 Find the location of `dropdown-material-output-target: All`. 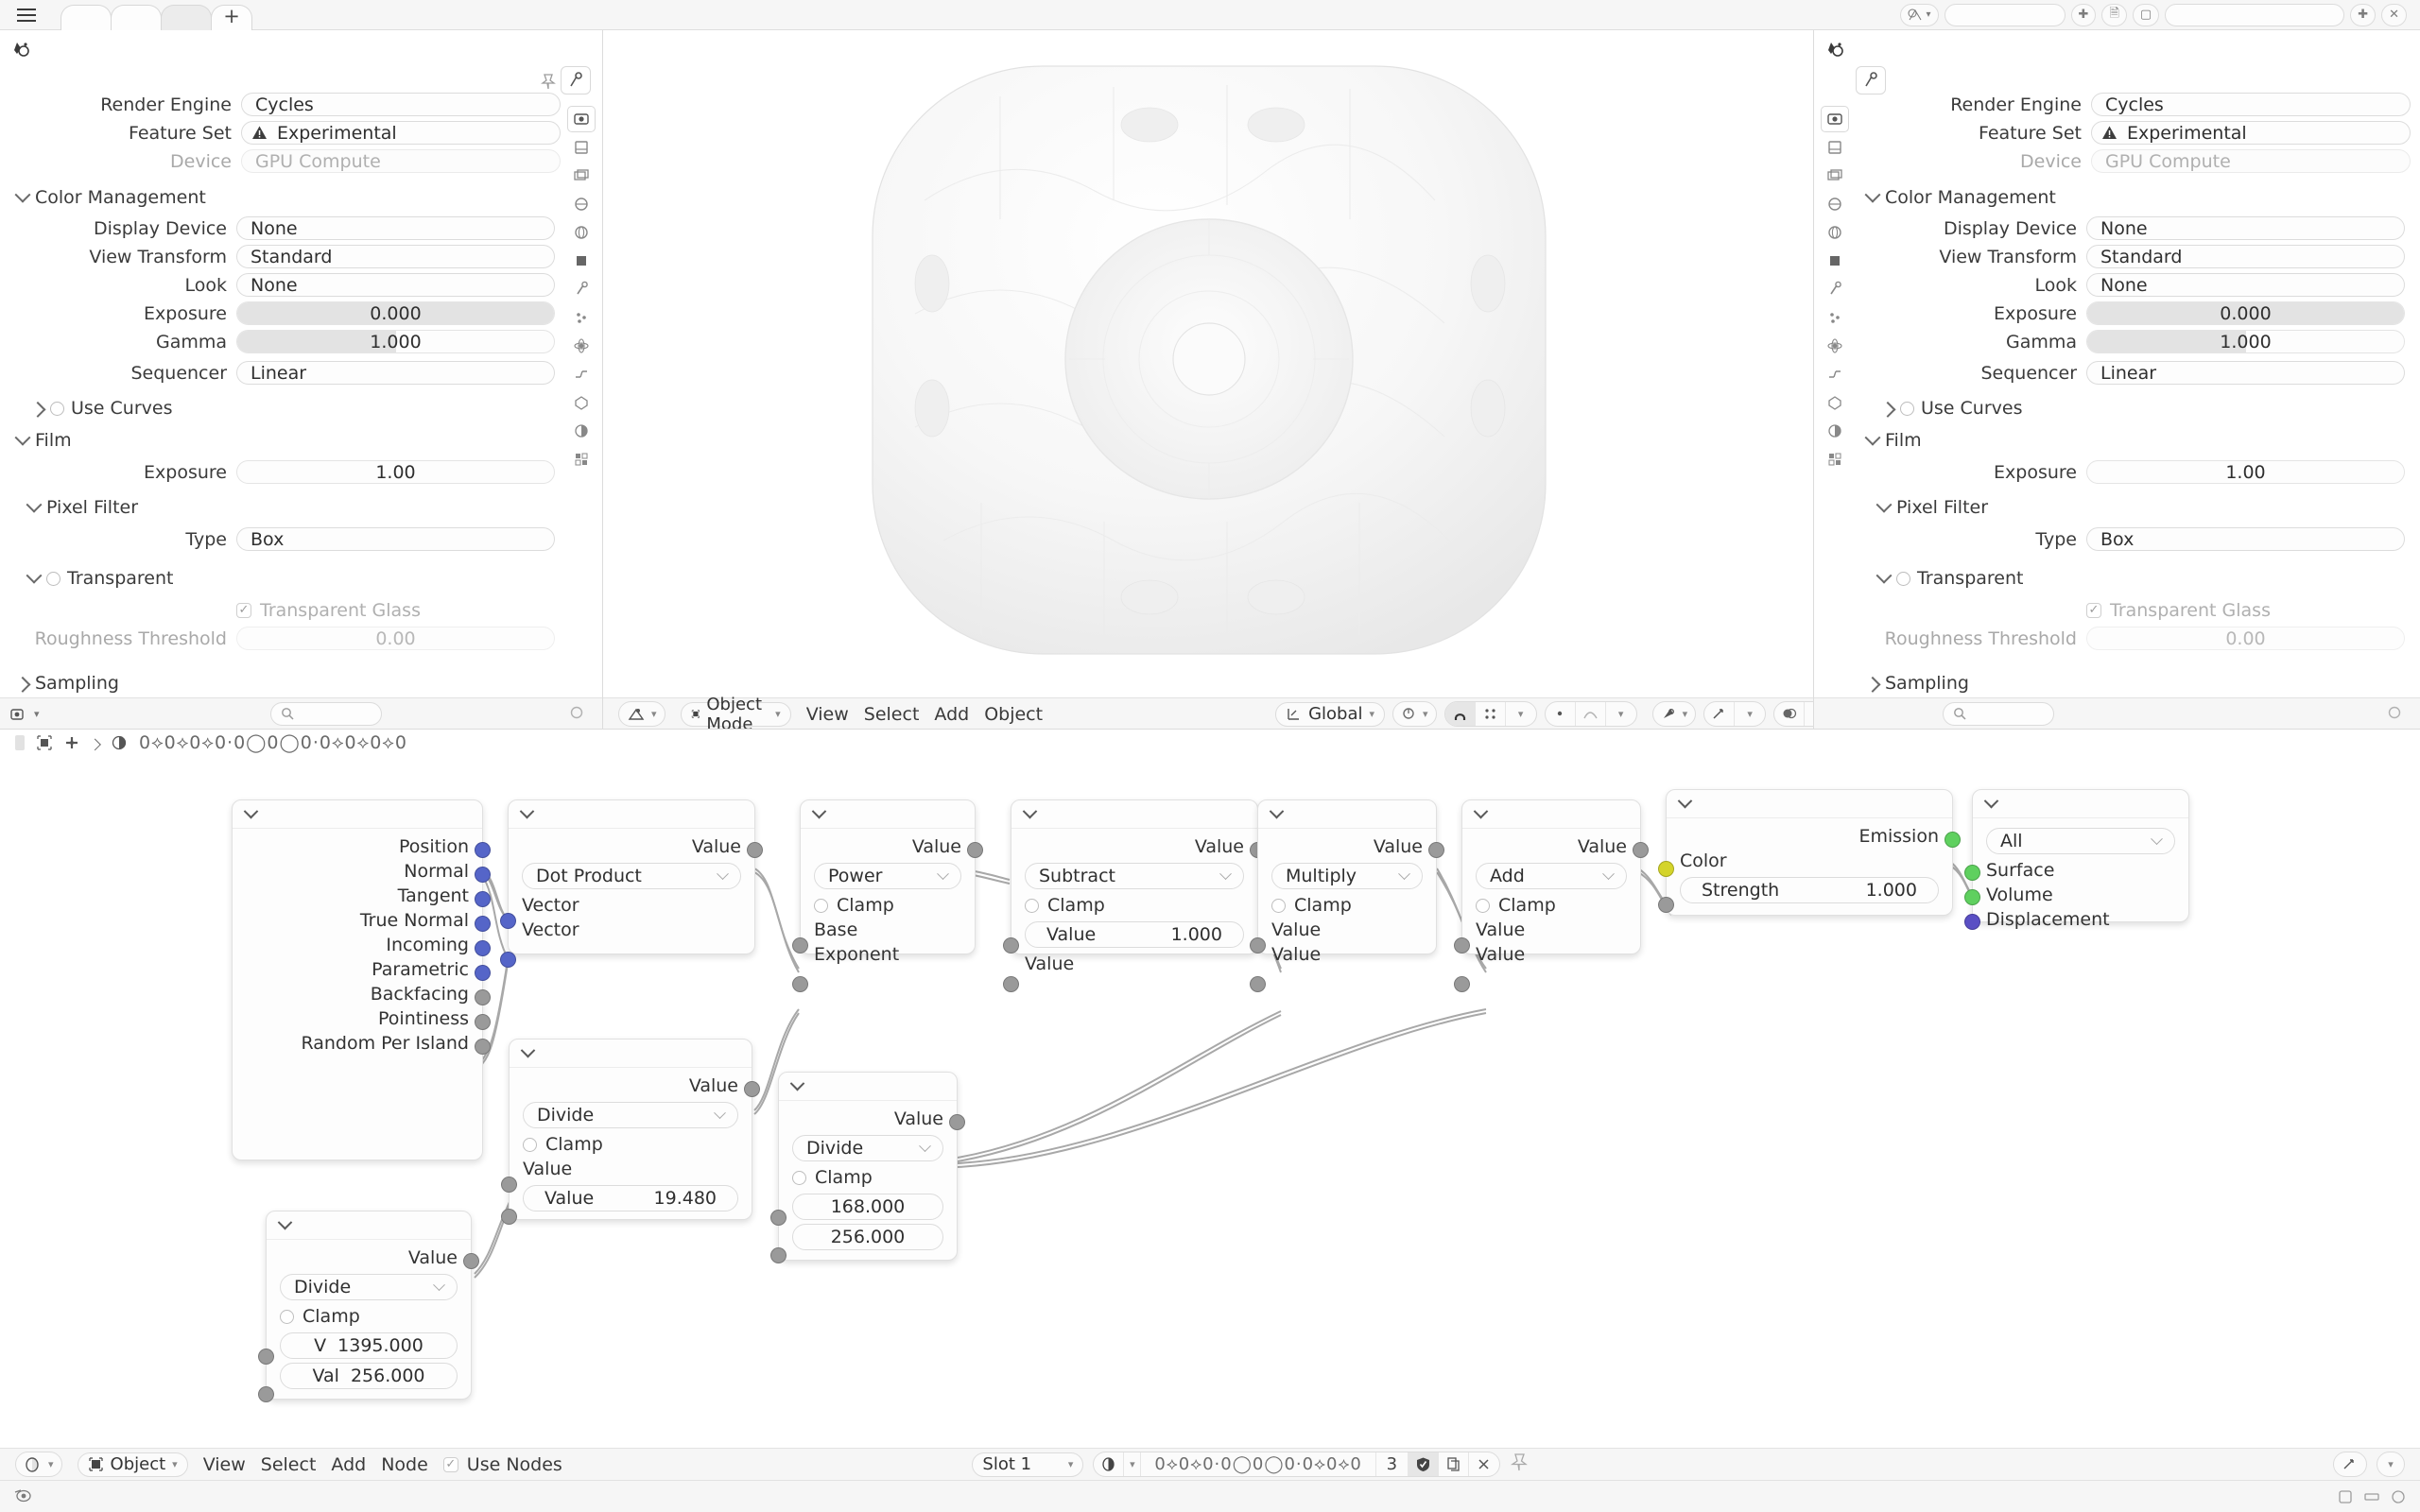

dropdown-material-output-target: All is located at coordinates (2080, 841).